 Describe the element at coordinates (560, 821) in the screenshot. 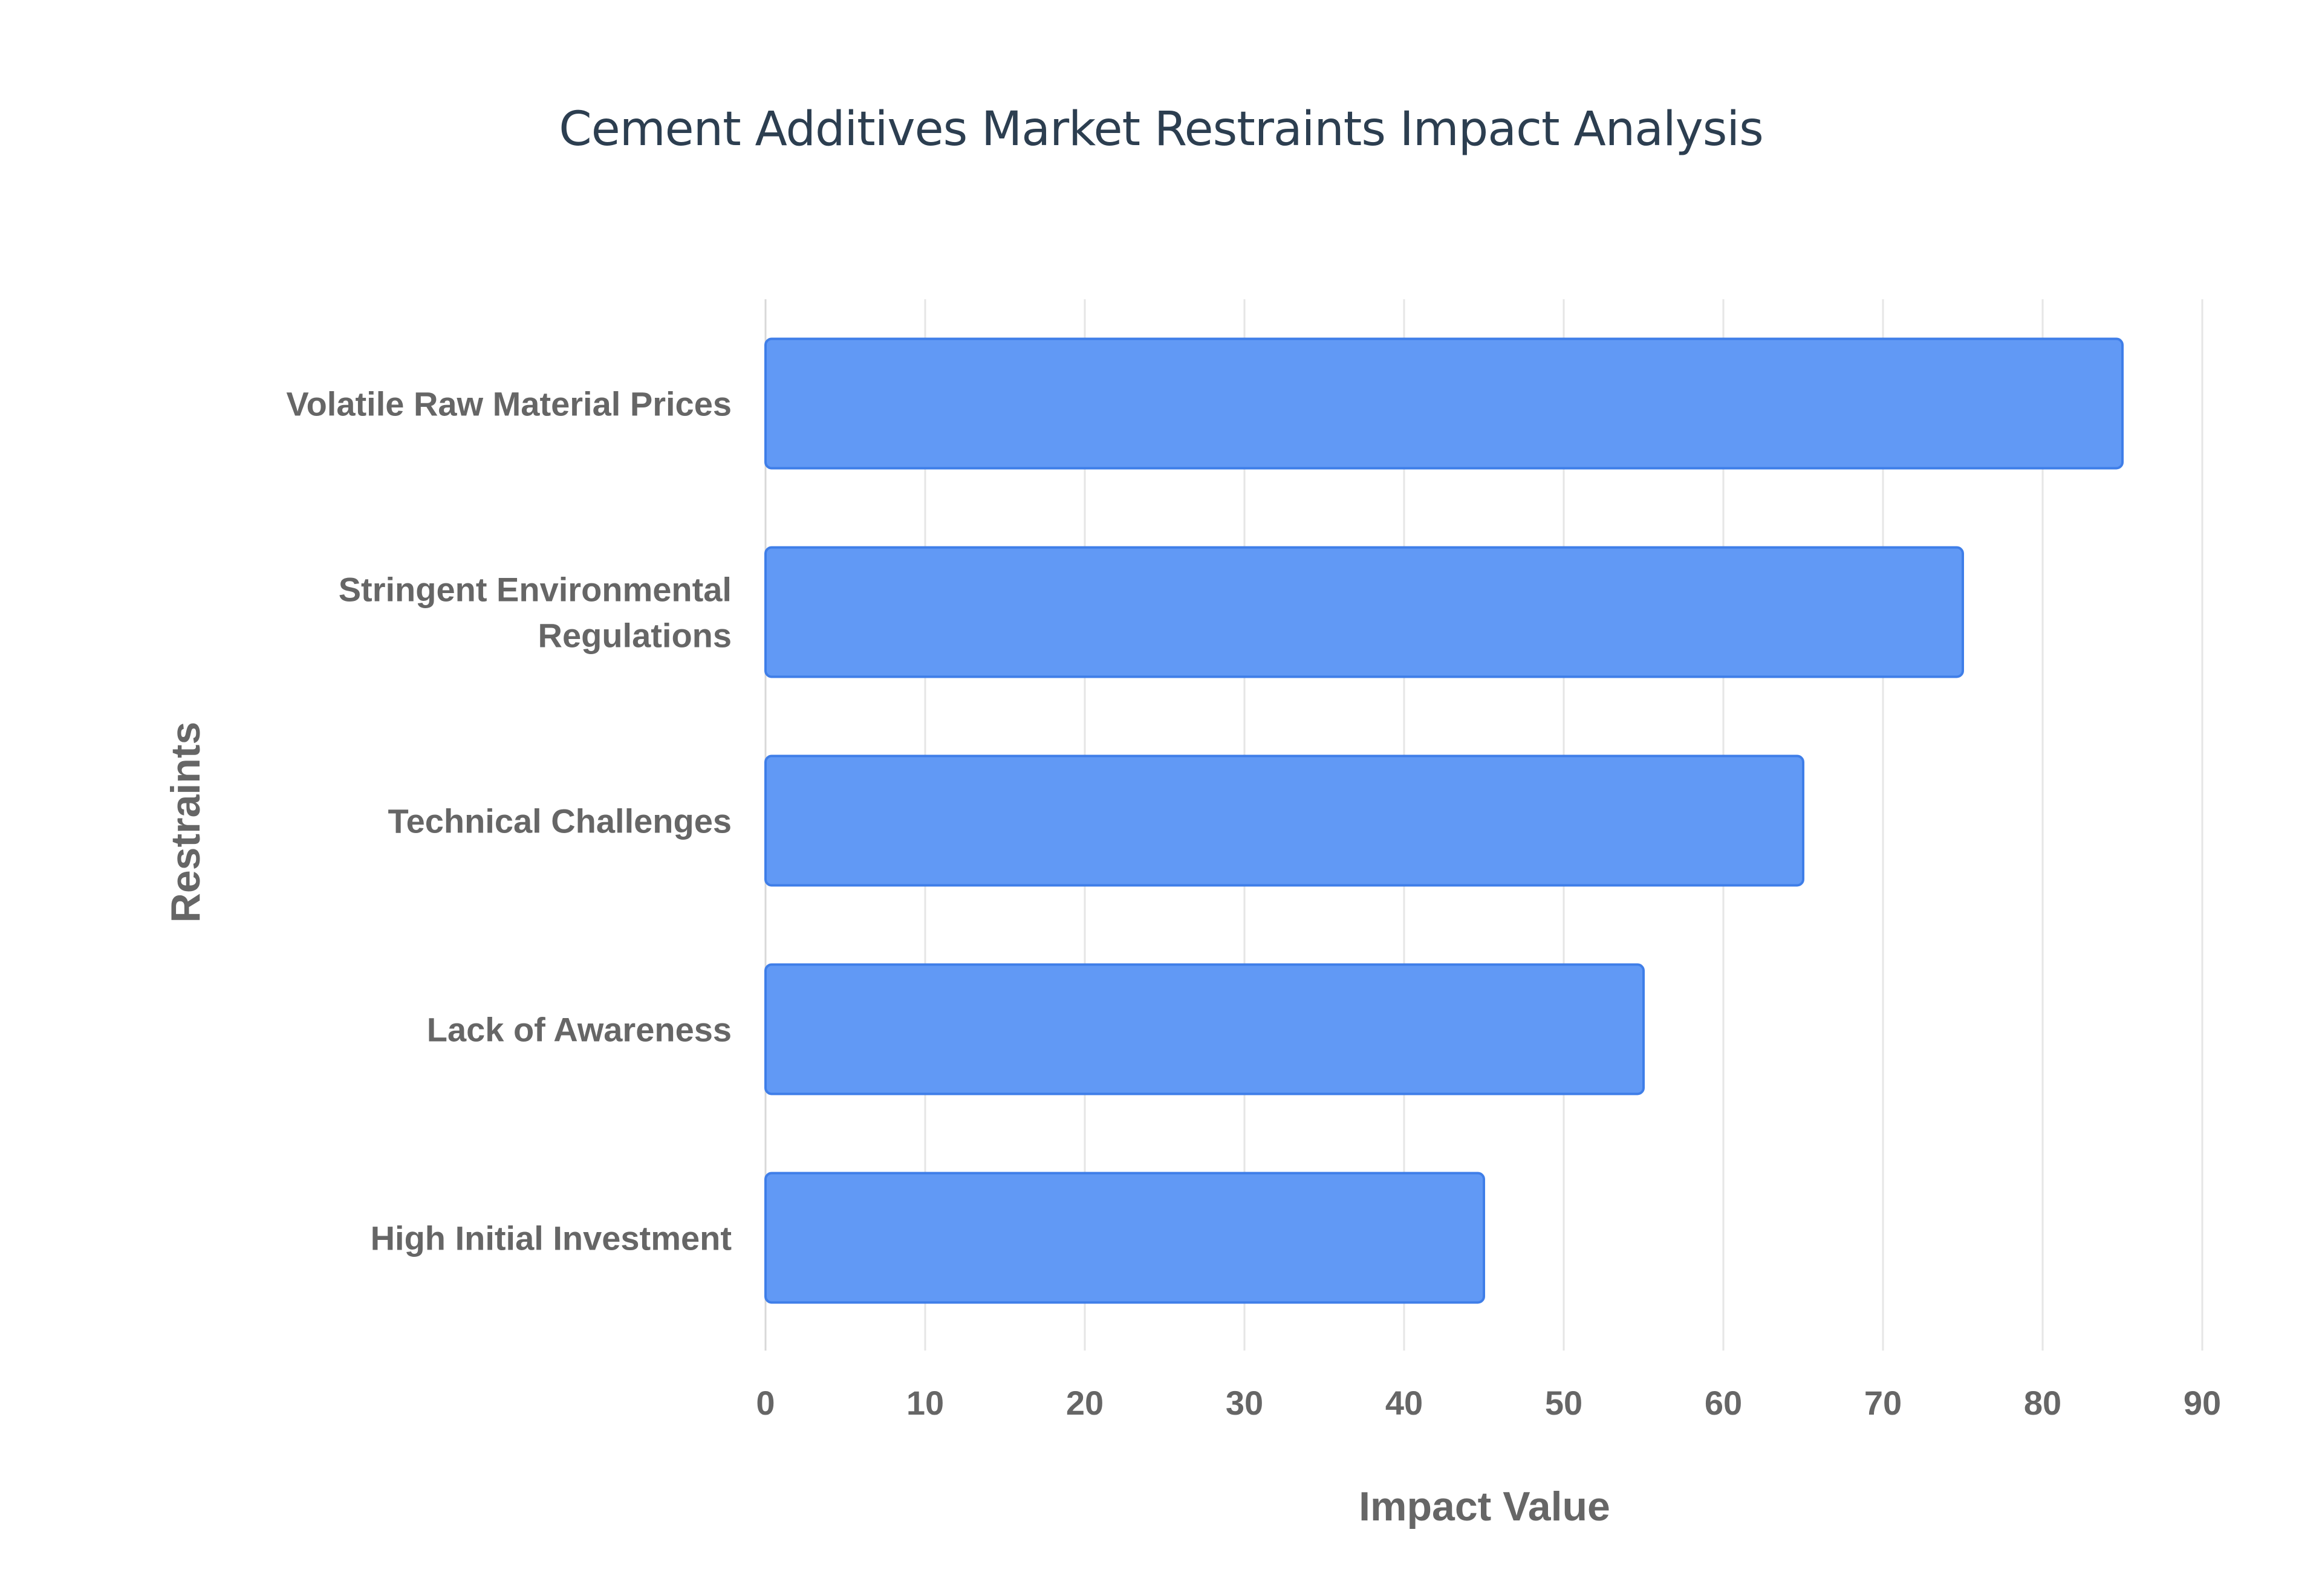

I see `y-tick-label: Technical Challenges` at that location.